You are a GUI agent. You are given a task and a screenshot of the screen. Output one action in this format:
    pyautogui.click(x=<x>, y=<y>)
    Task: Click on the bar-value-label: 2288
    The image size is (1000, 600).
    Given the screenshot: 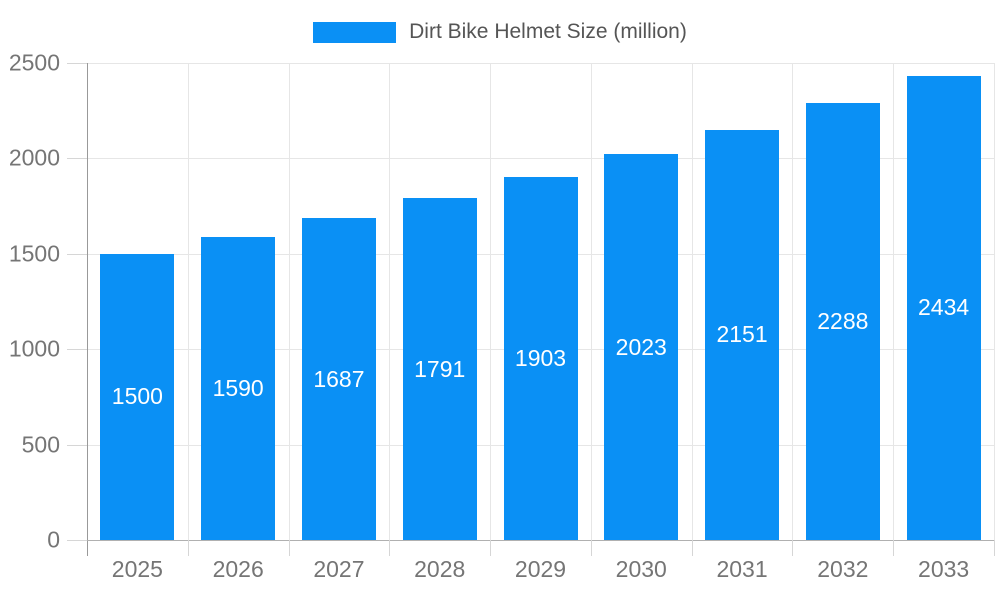 What is the action you would take?
    pyautogui.click(x=843, y=321)
    